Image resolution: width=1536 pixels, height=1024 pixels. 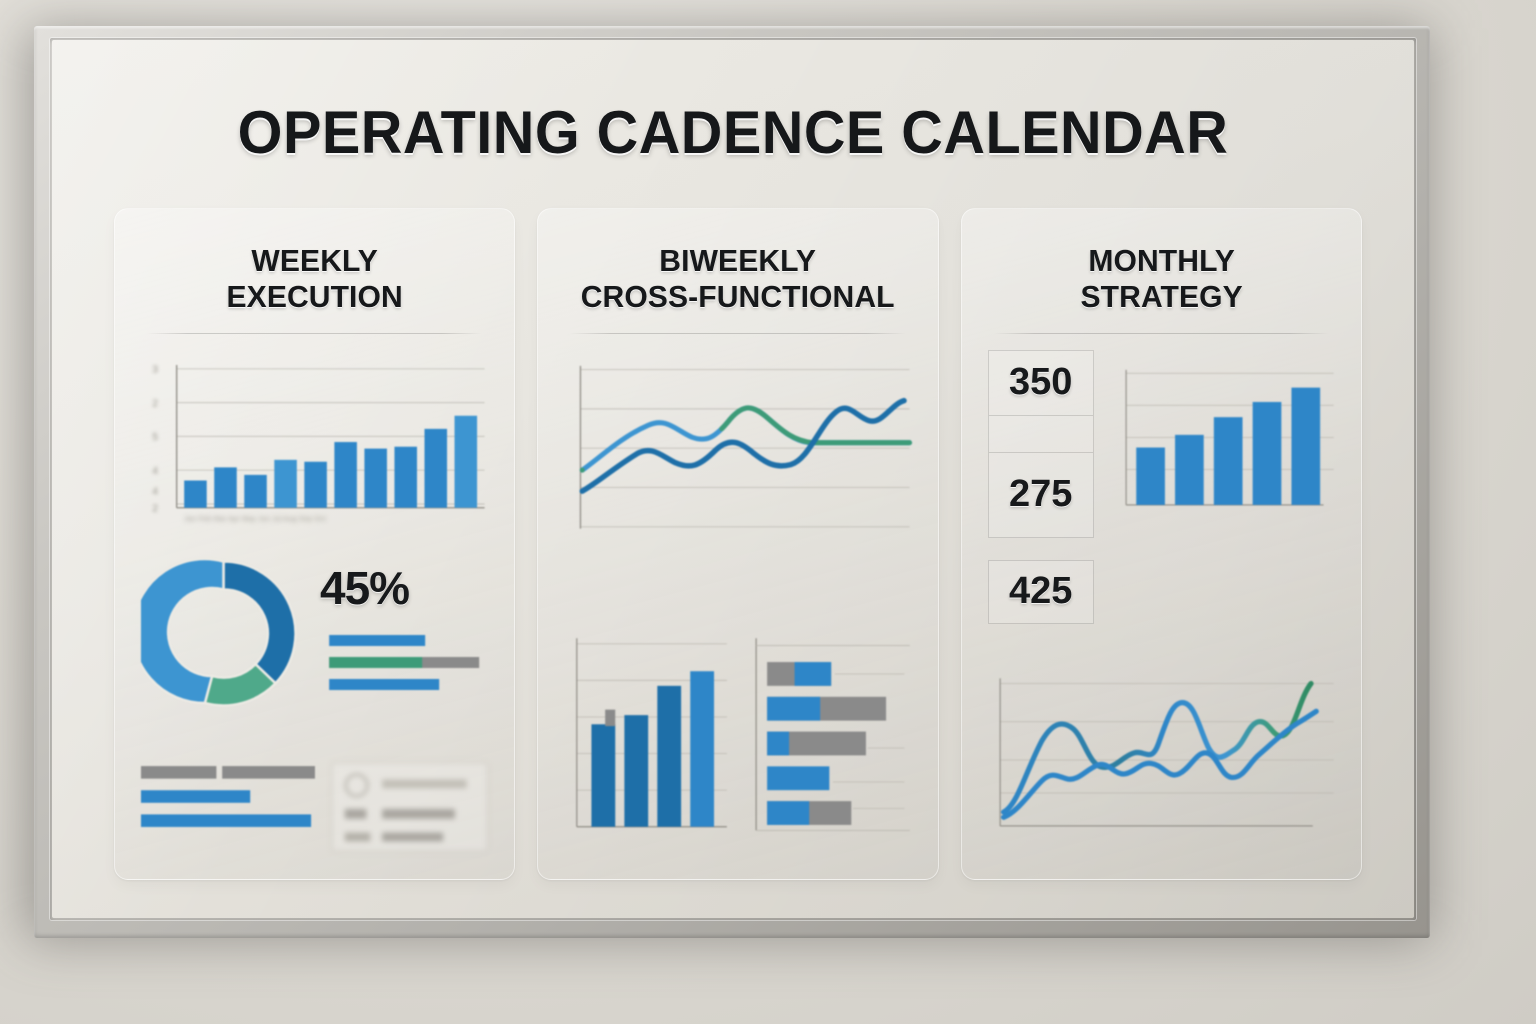 What do you see at coordinates (365, 587) in the screenshot?
I see `kpi-weekly-percent: 45%` at bounding box center [365, 587].